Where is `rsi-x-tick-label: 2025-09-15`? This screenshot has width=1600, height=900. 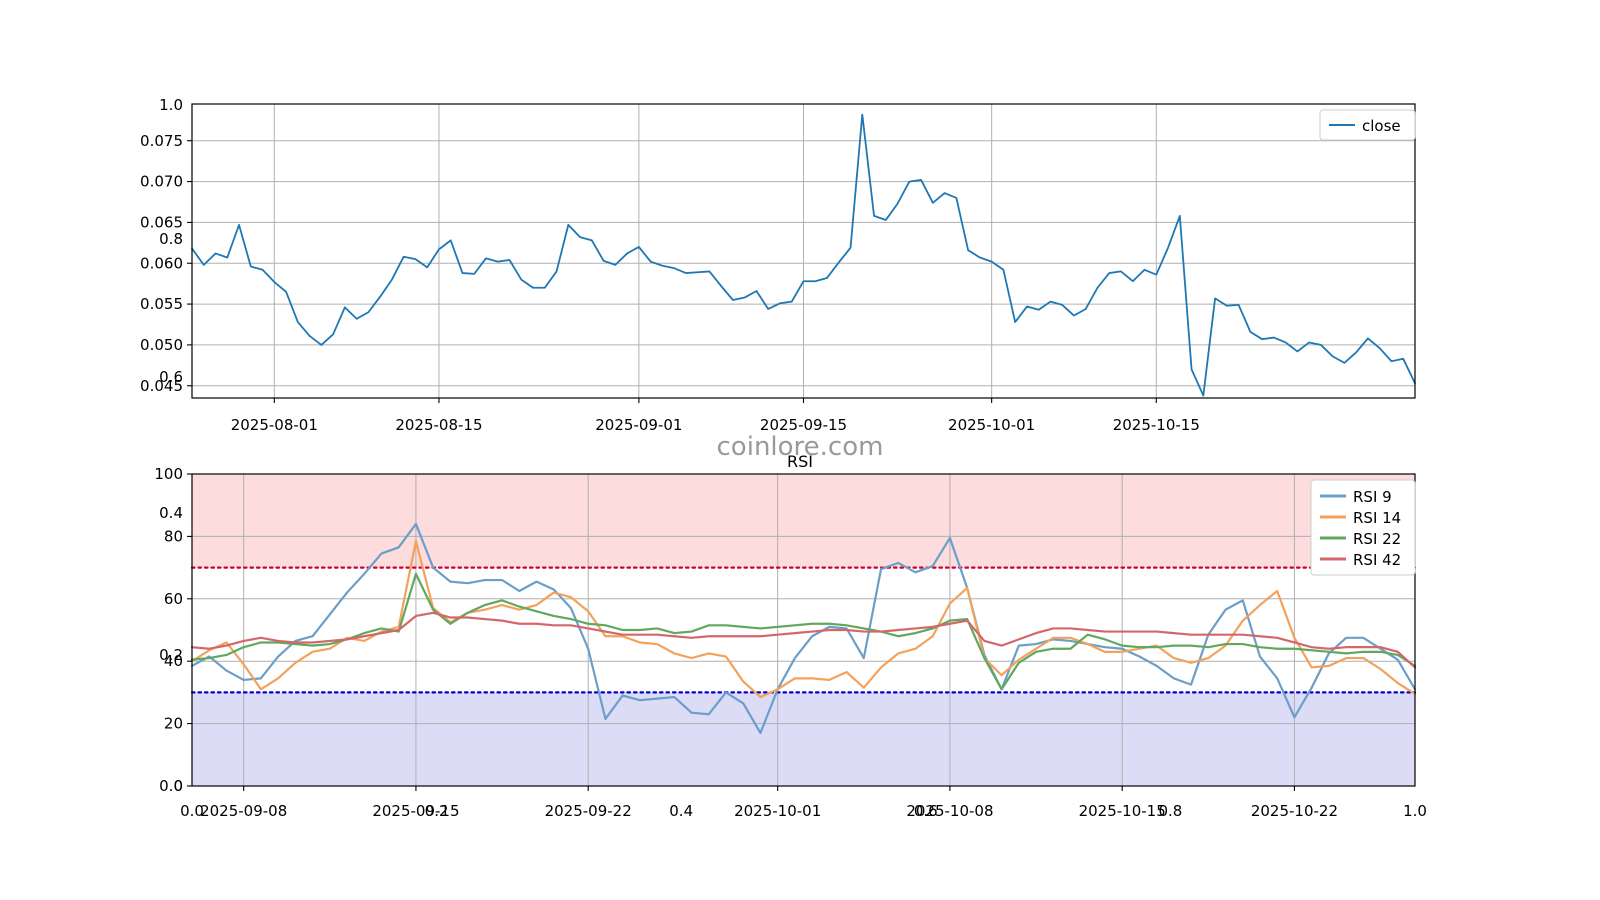 rsi-x-tick-label: 2025-09-15 is located at coordinates (415, 811).